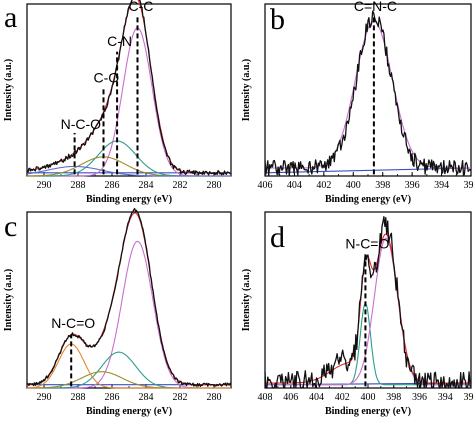  Describe the element at coordinates (107, 77) in the screenshot. I see `peak-label: C-O` at that location.